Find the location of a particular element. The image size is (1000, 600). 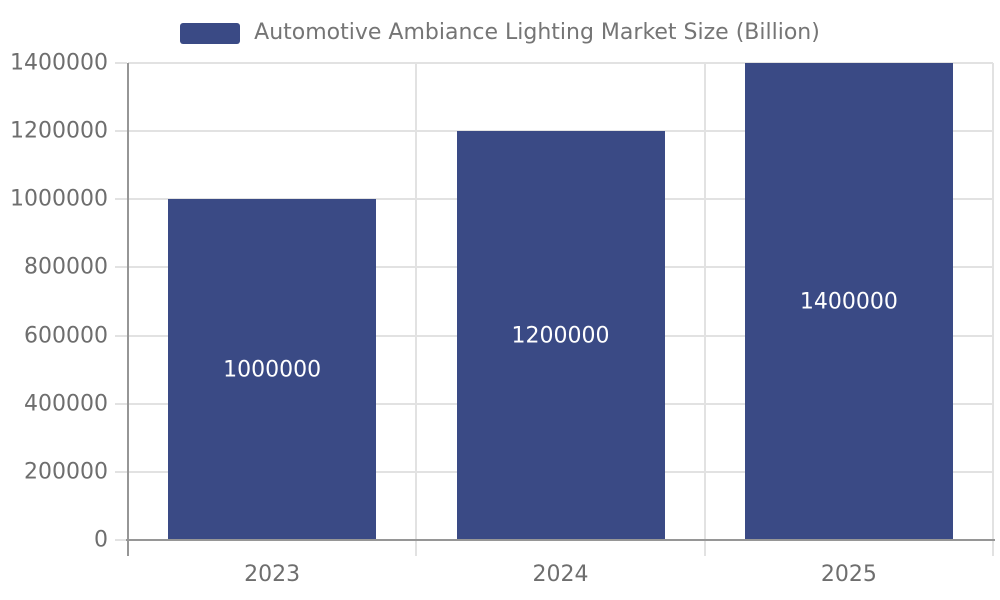

bar-value-label: 1400000 is located at coordinates (848, 301).